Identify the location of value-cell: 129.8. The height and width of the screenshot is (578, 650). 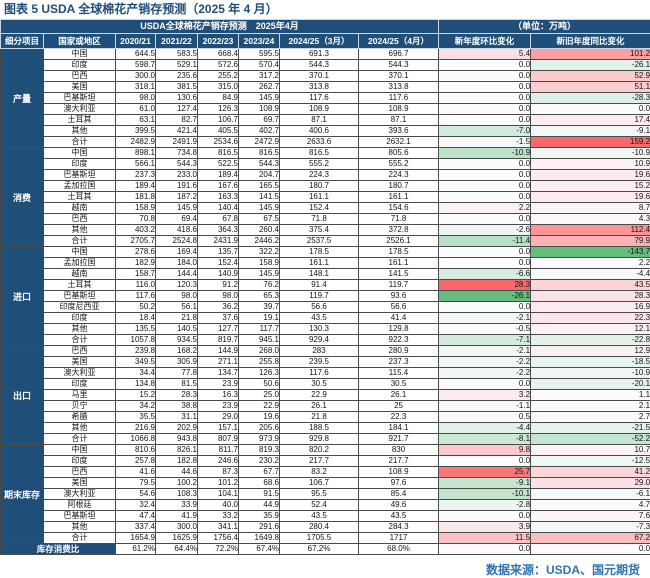
(398, 329).